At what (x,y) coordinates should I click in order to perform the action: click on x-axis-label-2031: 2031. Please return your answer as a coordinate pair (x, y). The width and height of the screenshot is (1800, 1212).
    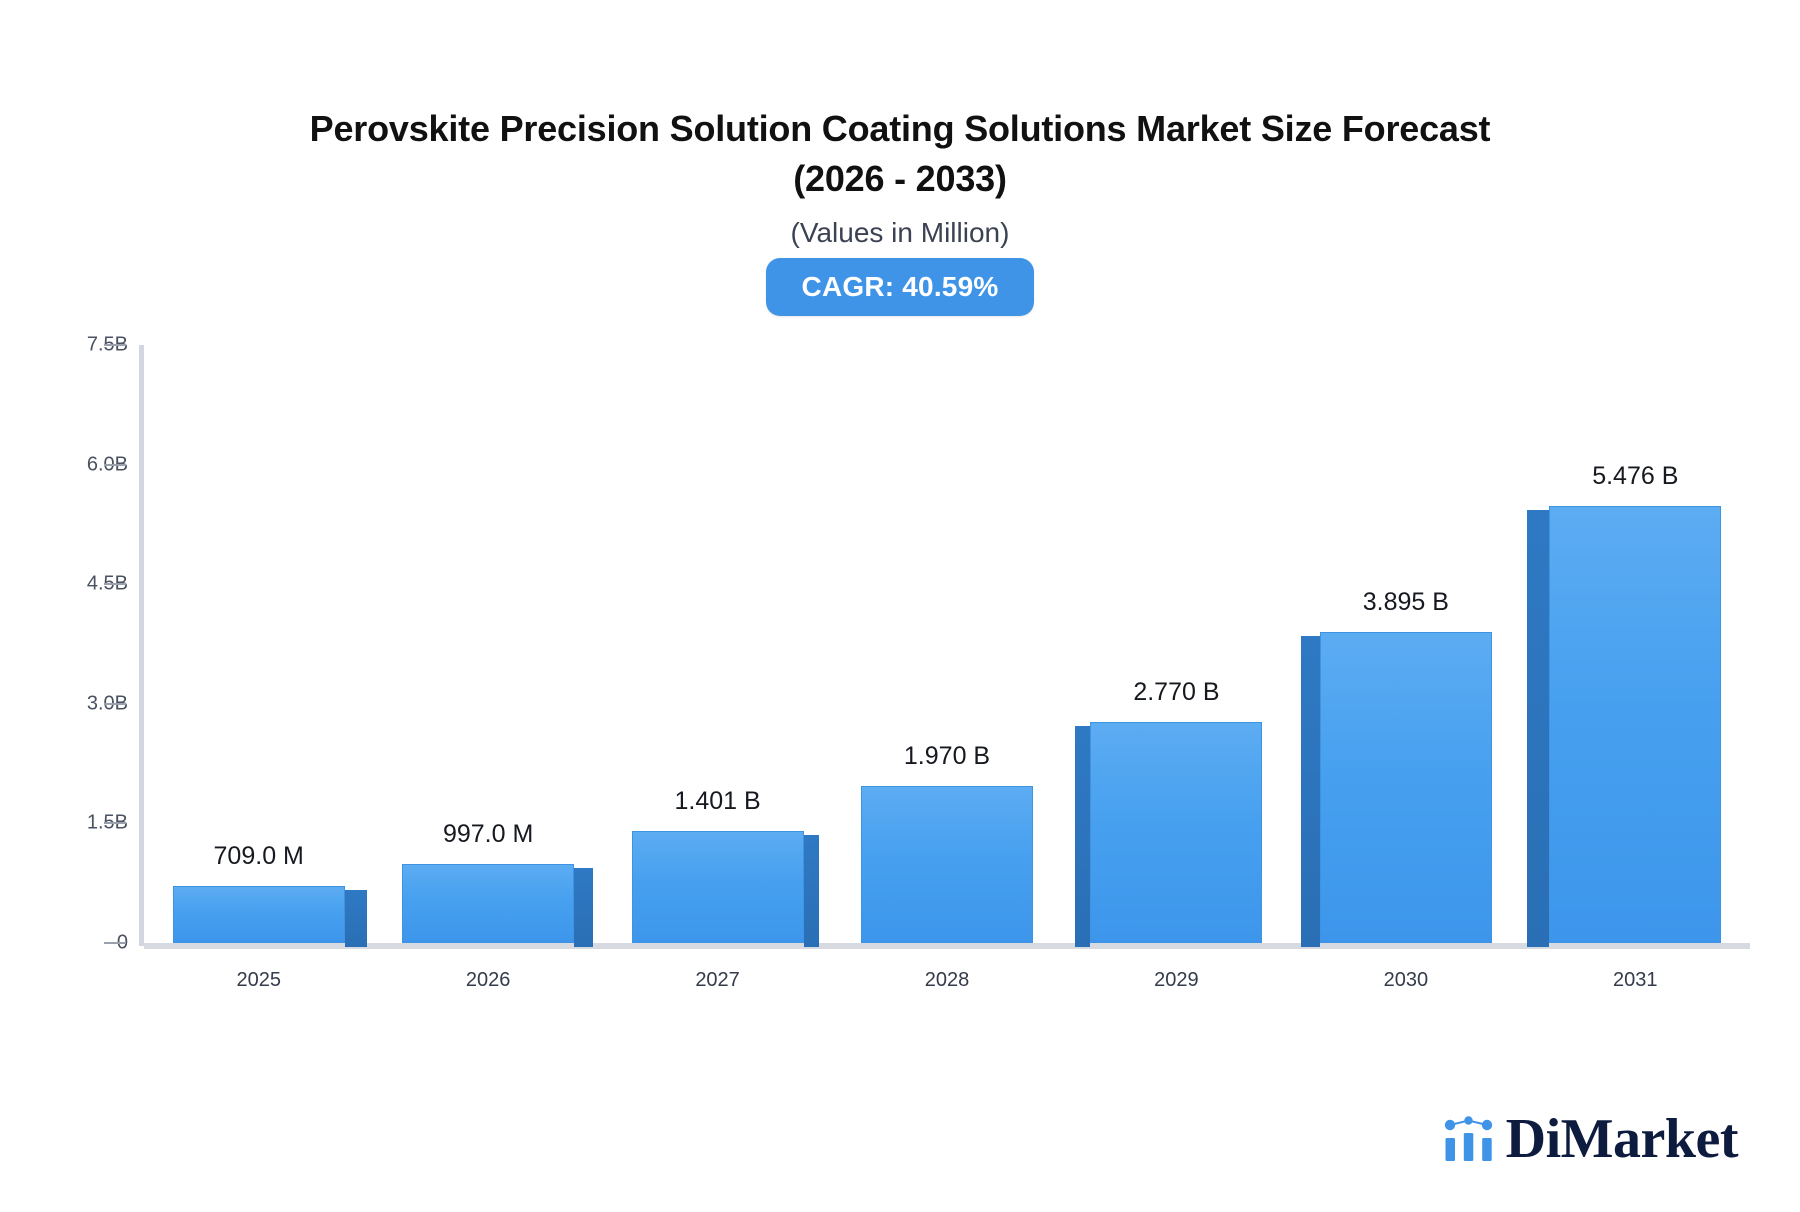
    Looking at the image, I should click on (1635, 980).